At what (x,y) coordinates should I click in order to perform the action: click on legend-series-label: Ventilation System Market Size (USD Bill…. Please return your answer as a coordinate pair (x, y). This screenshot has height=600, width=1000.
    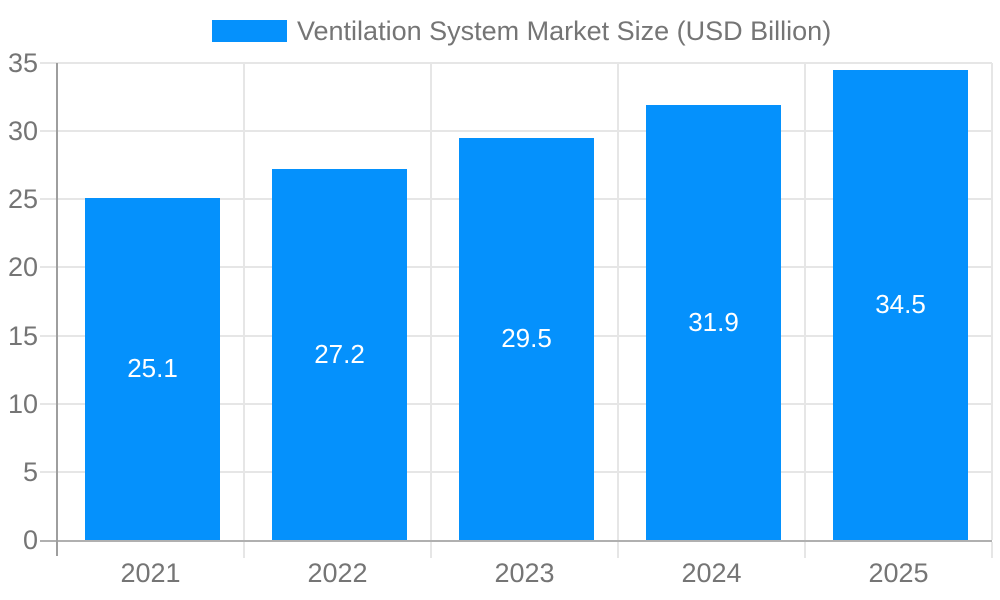
    Looking at the image, I should click on (564, 31).